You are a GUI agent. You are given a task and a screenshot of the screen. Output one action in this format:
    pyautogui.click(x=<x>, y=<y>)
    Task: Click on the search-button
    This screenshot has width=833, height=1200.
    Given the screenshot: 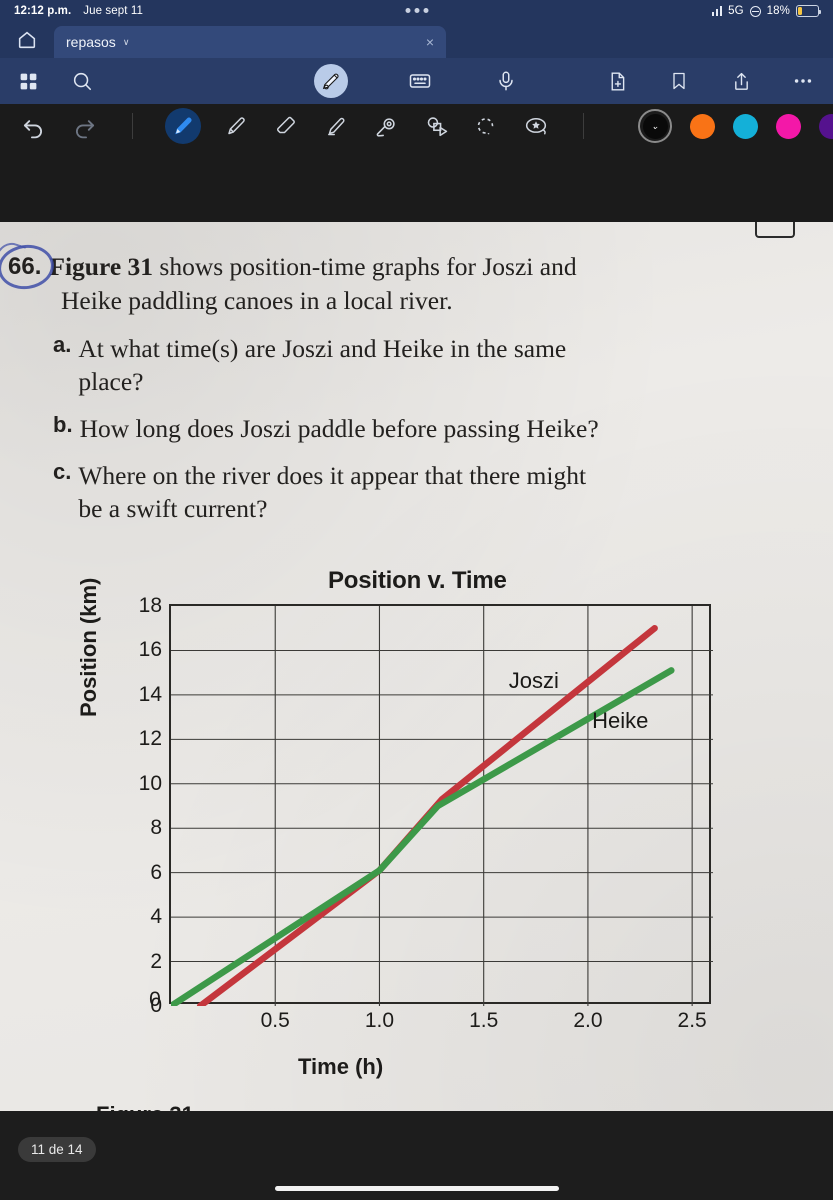 What is the action you would take?
    pyautogui.click(x=82, y=81)
    